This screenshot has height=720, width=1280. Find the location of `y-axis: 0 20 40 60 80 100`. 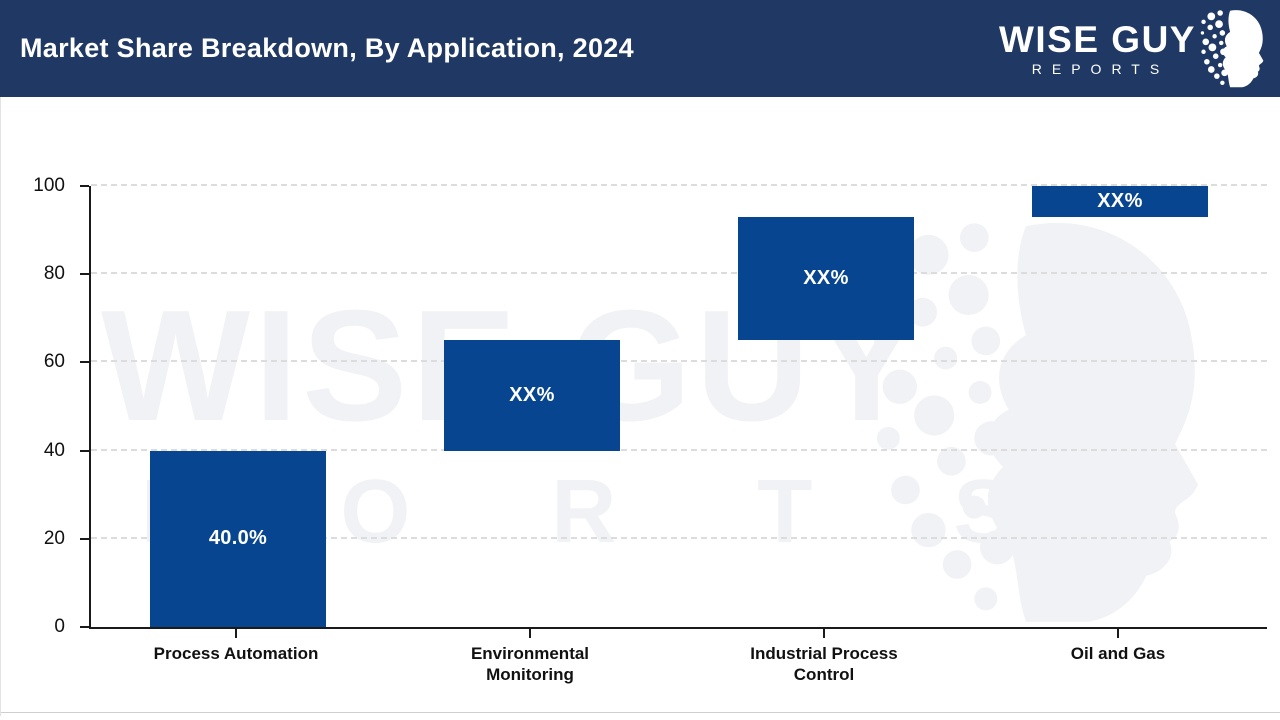

y-axis: 0 20 40 60 80 100 is located at coordinates (45, 406).